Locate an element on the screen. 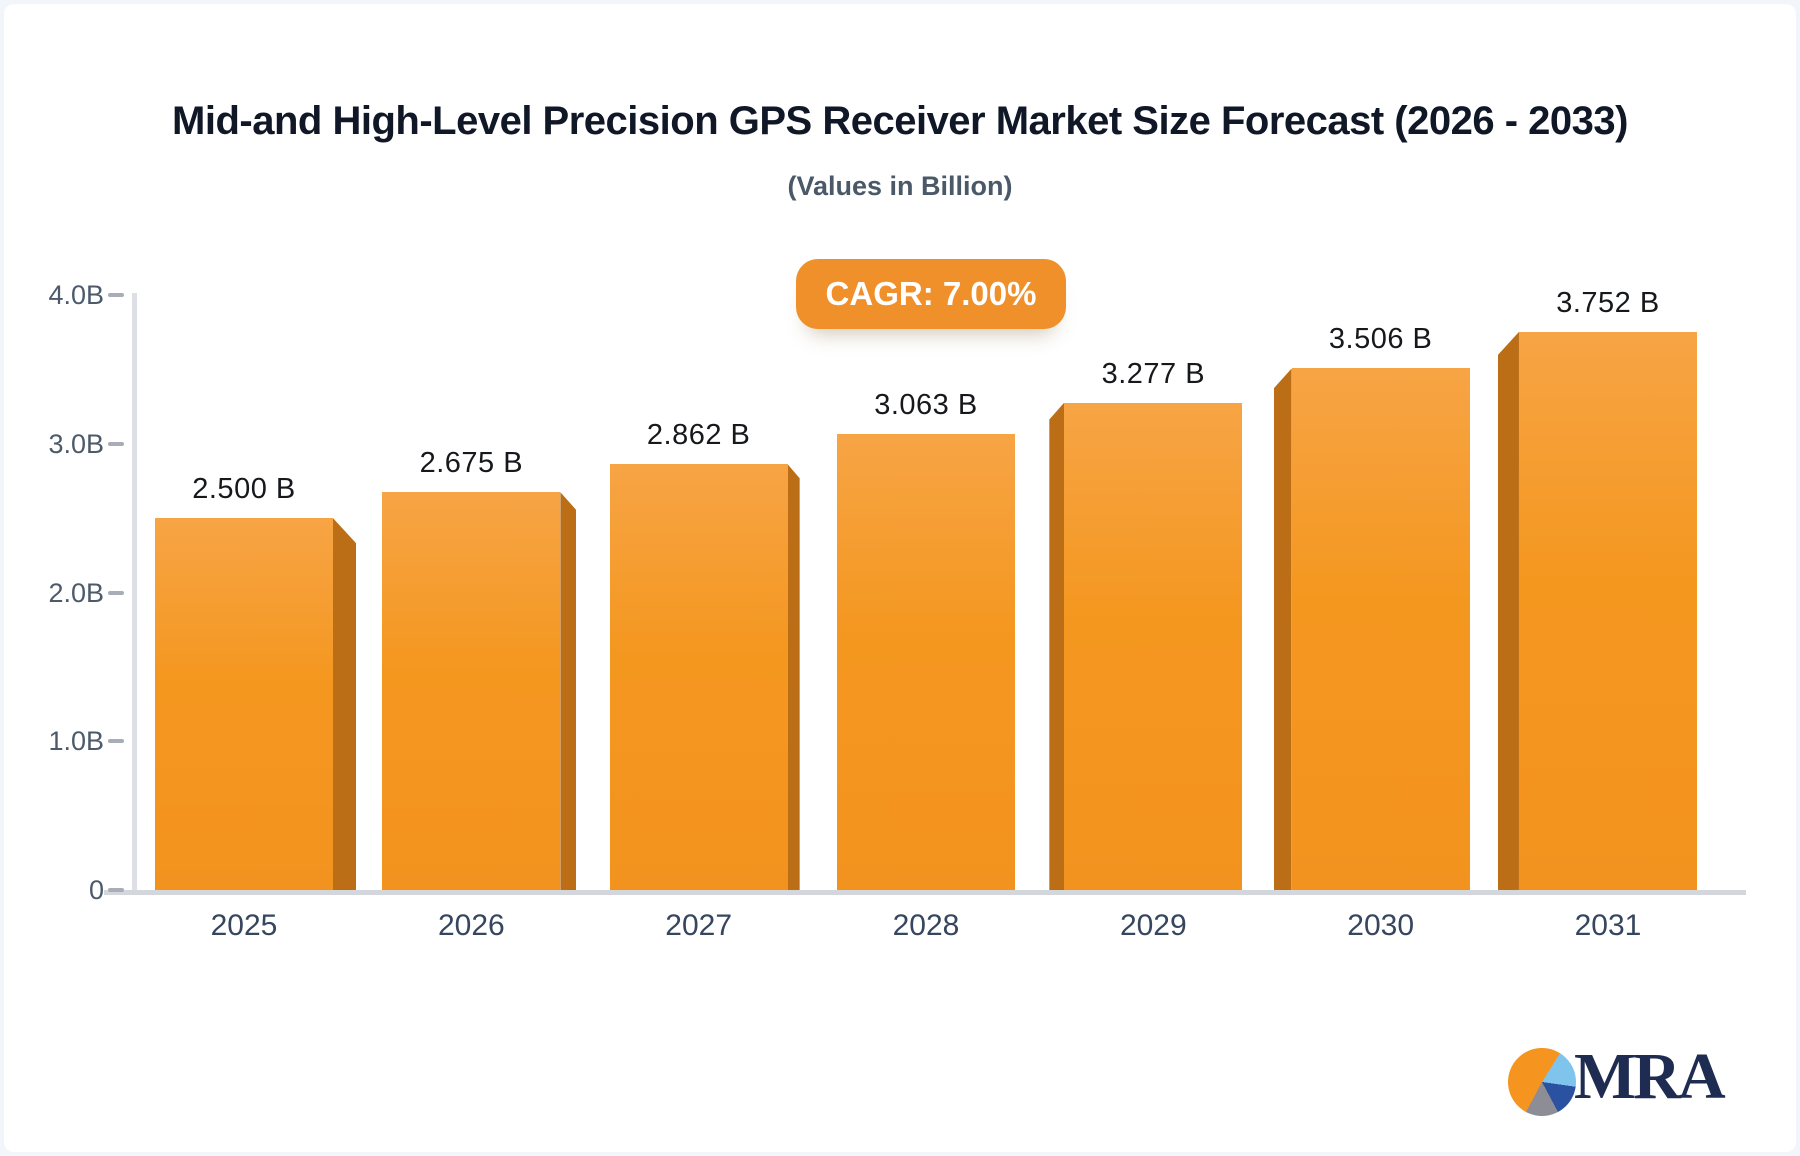 This screenshot has width=1800, height=1156. bar-2031 is located at coordinates (1597, 610).